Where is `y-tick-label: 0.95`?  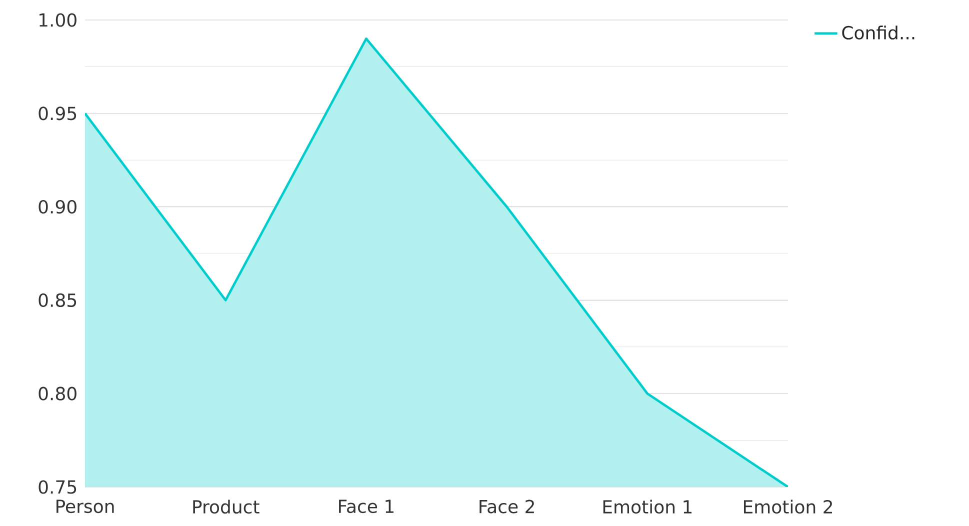 y-tick-label: 0.95 is located at coordinates (57, 113).